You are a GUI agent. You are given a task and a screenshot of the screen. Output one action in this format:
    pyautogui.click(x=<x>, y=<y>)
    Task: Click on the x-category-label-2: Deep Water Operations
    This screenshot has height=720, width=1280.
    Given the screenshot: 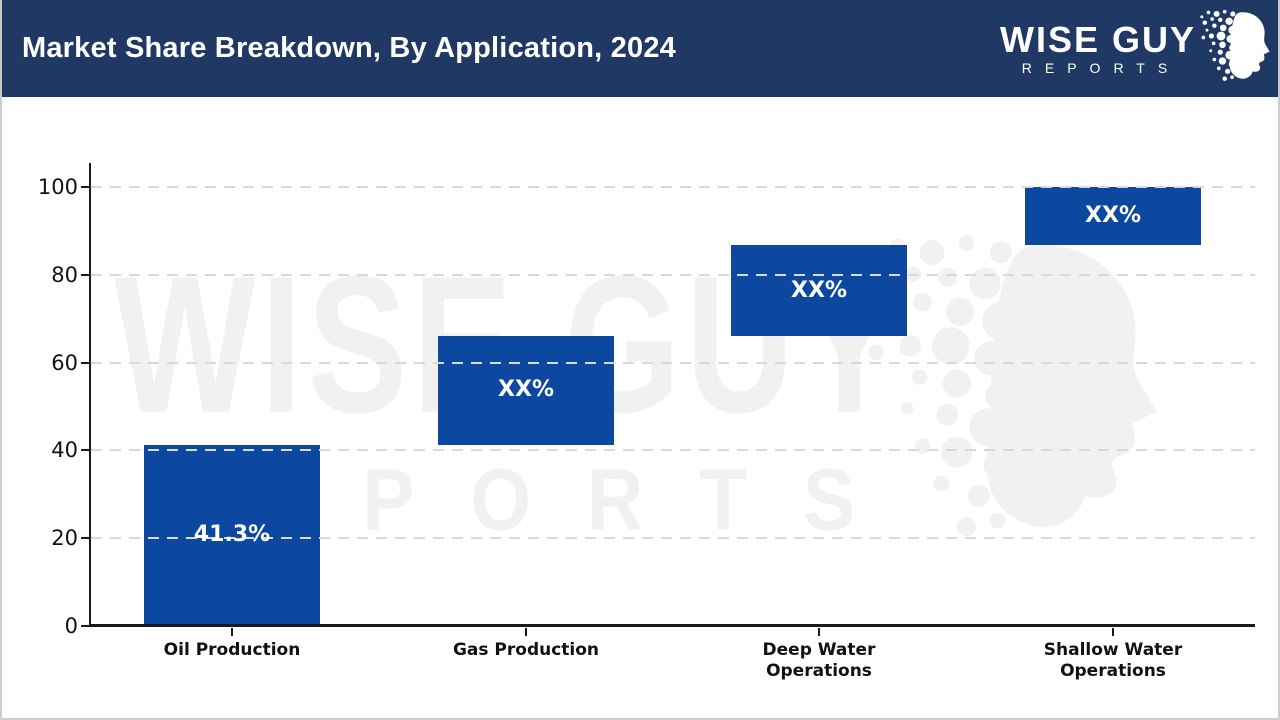 What is the action you would take?
    pyautogui.click(x=819, y=661)
    